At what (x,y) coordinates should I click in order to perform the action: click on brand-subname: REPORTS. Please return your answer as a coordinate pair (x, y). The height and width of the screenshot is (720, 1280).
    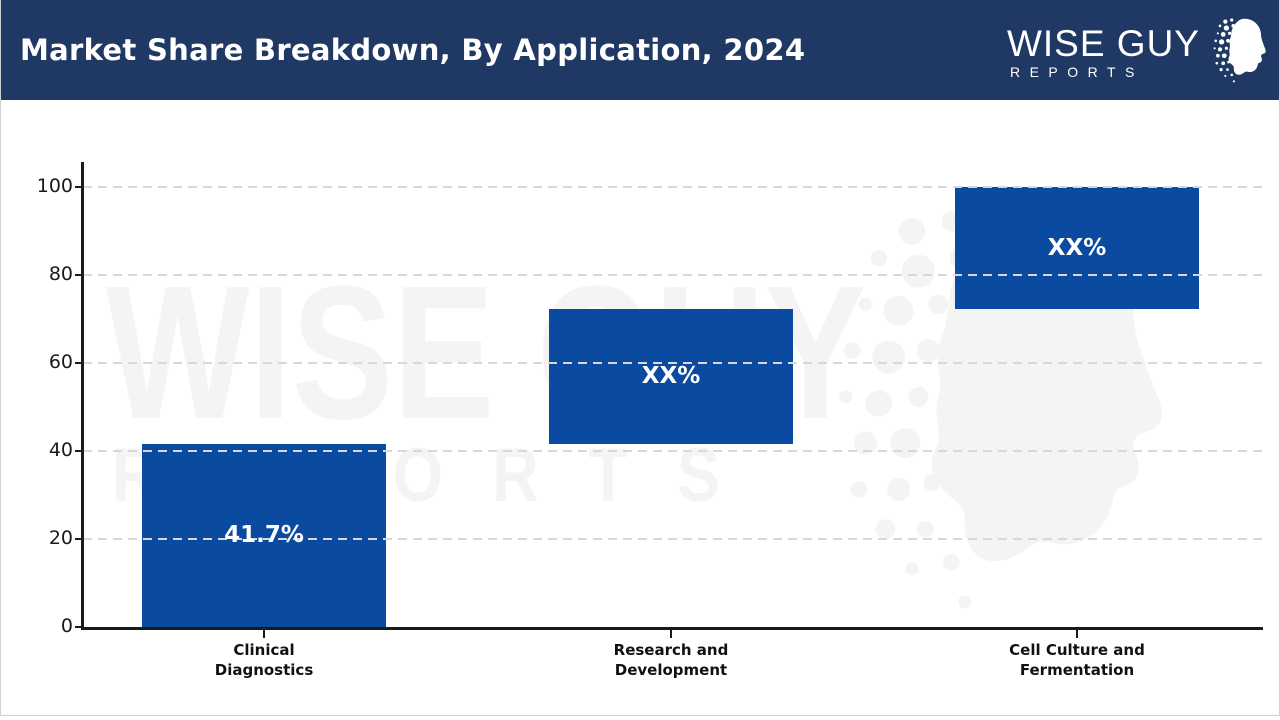
    Looking at the image, I should click on (1076, 72).